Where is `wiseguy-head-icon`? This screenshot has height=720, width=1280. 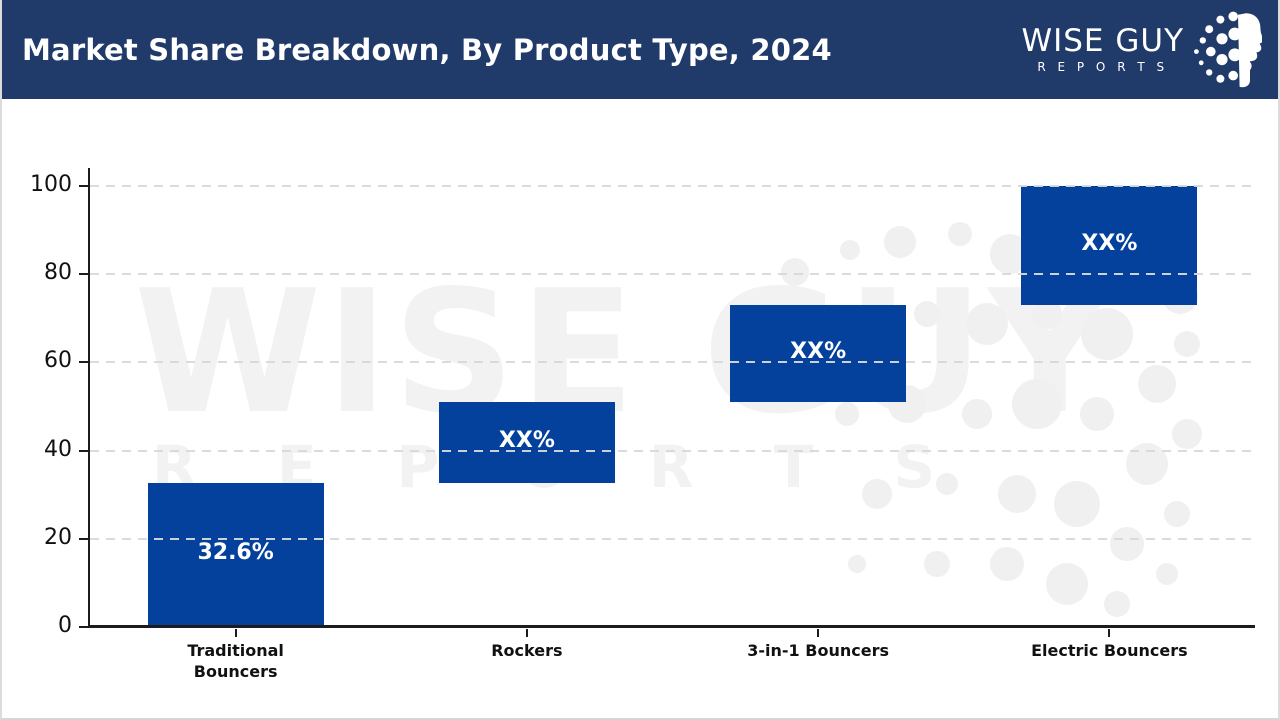
wiseguy-head-icon is located at coordinates (1228, 49).